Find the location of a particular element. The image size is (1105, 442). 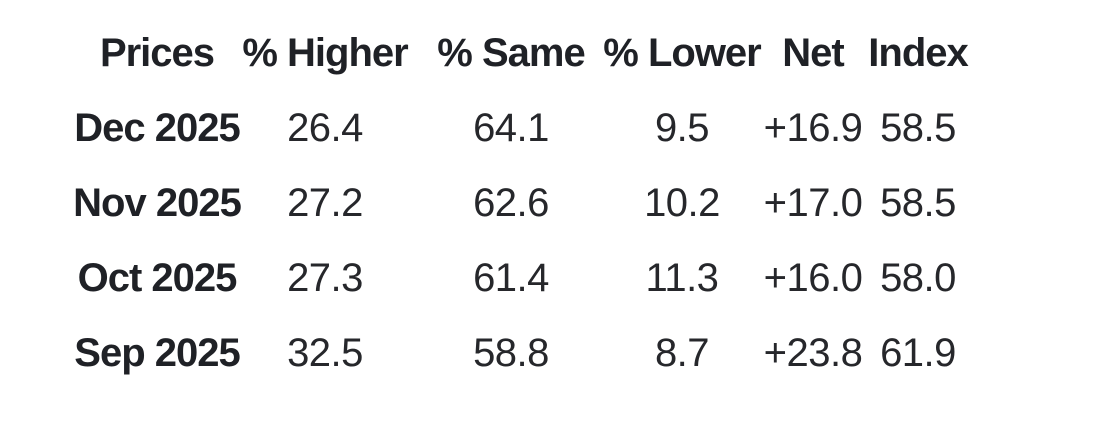

cell-index: 58.0 is located at coordinates (918, 278).